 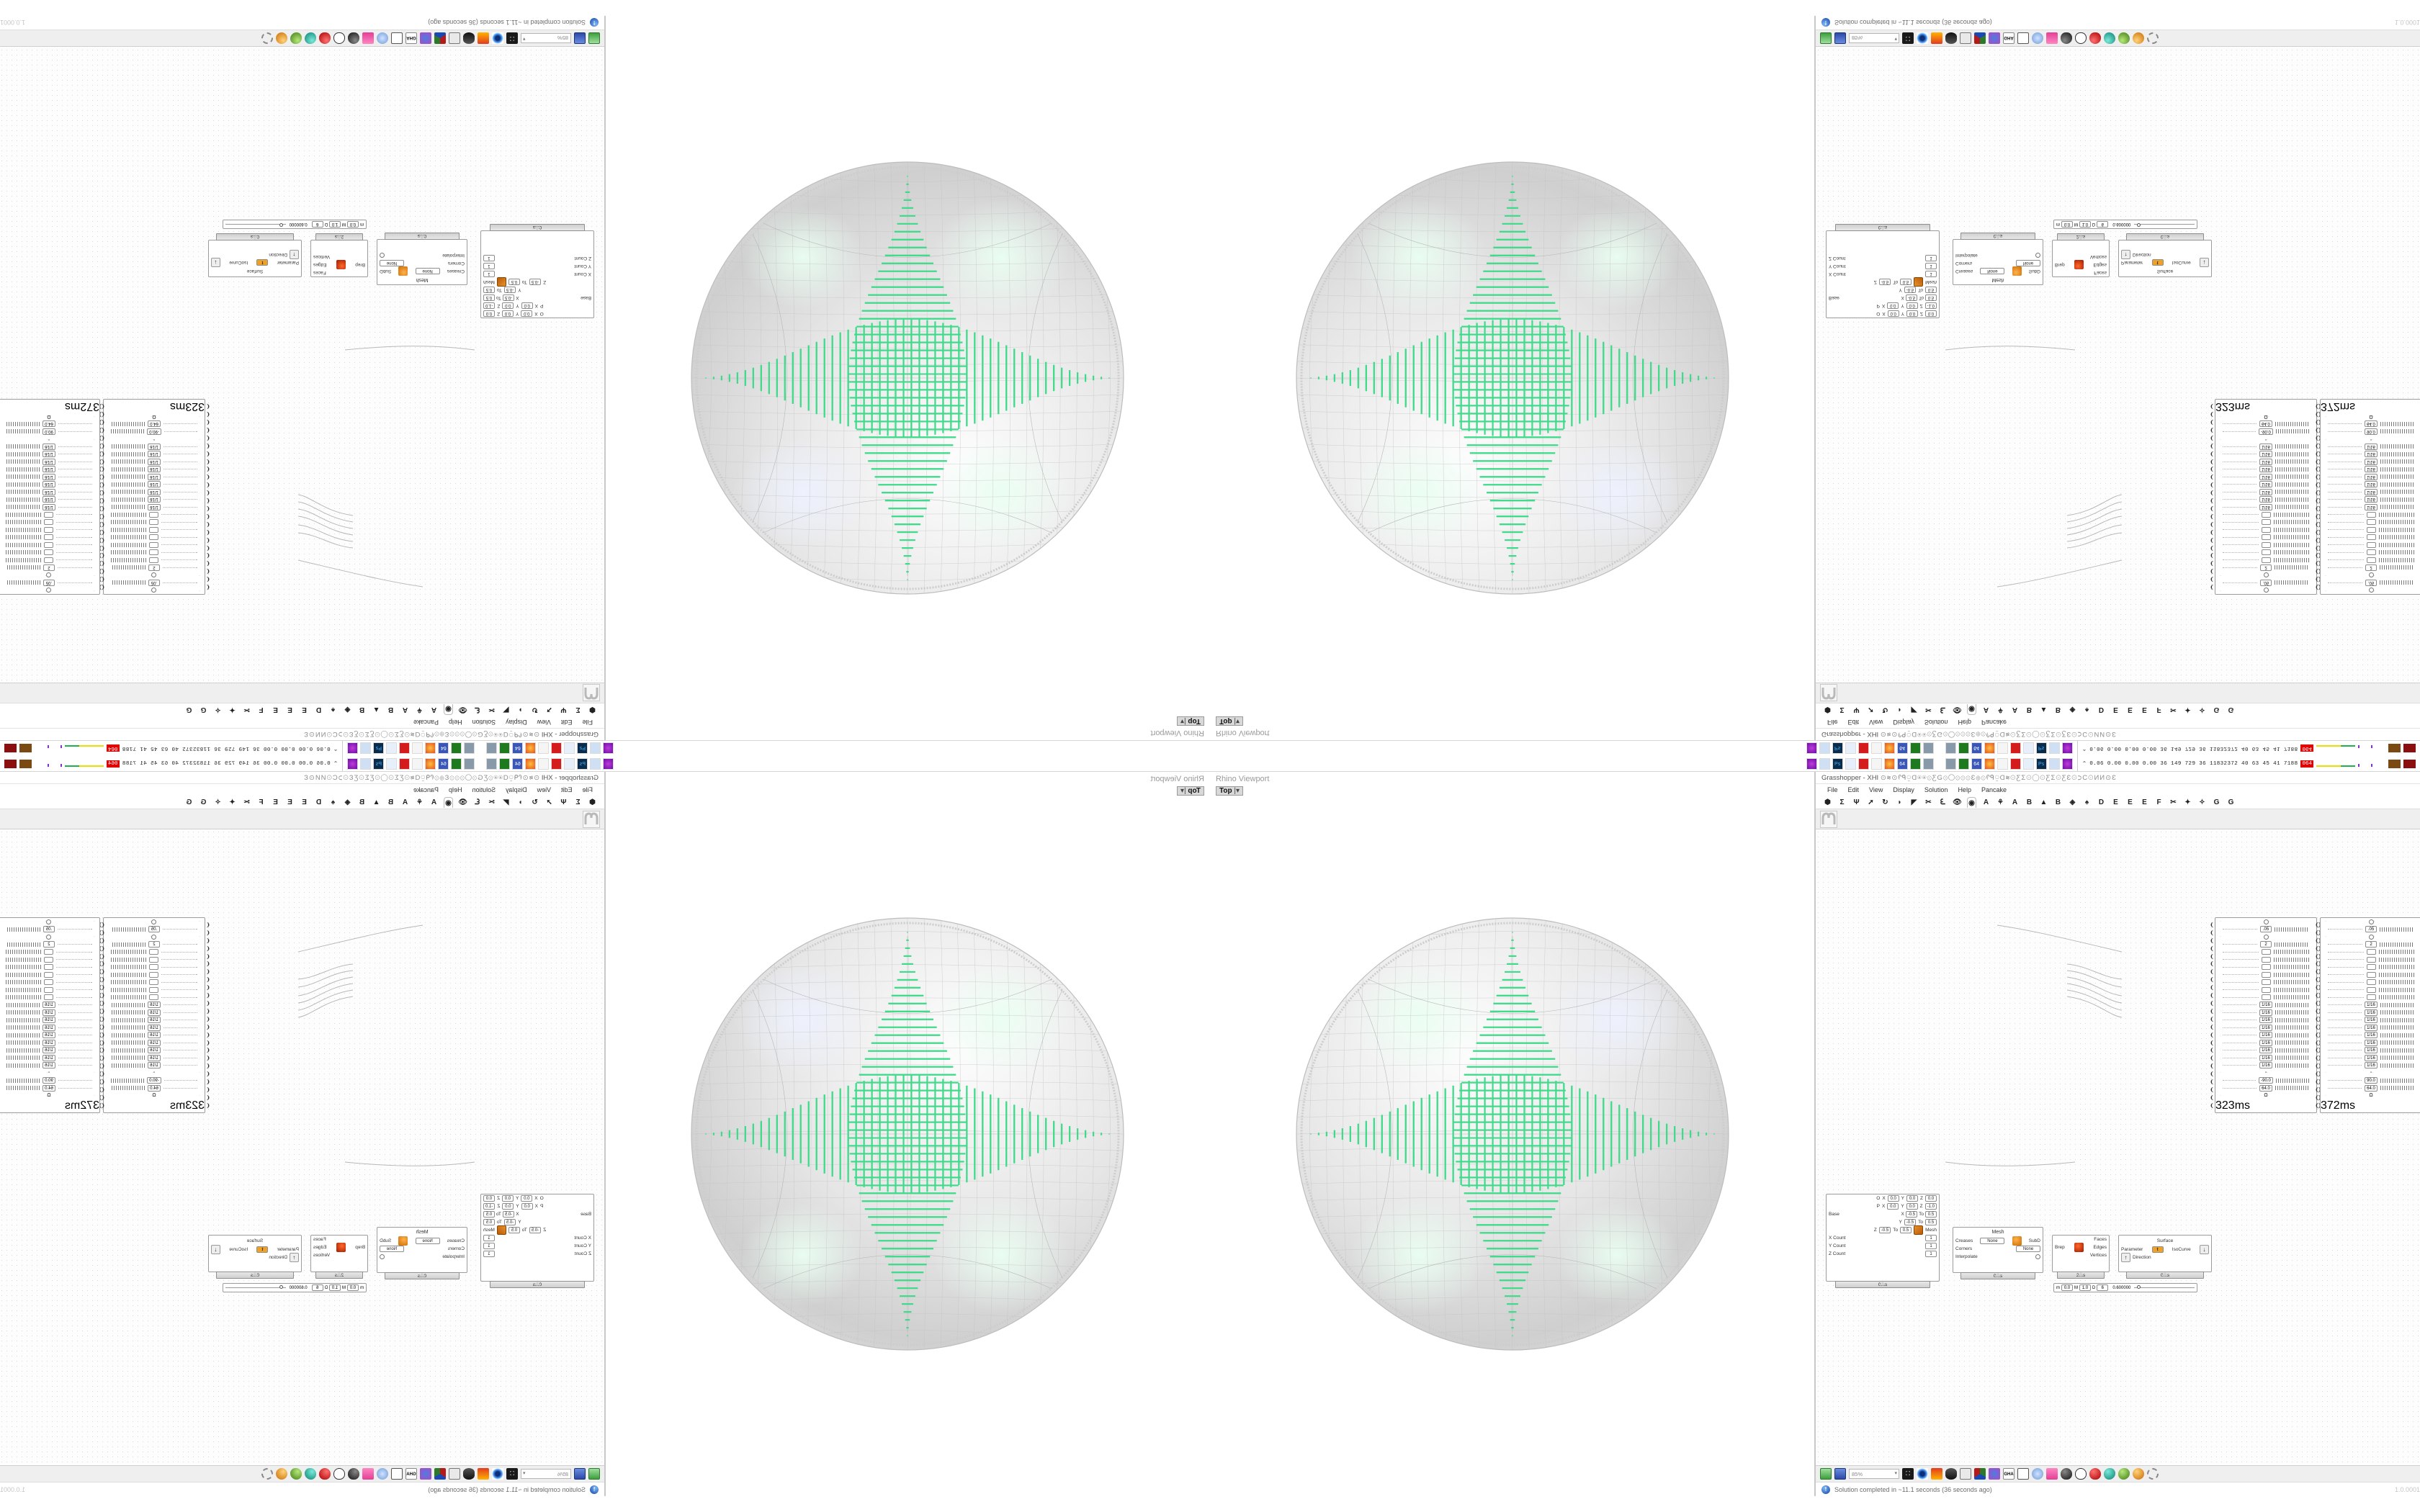 I want to click on menu-item-solution: Solution, so click(x=1936, y=722).